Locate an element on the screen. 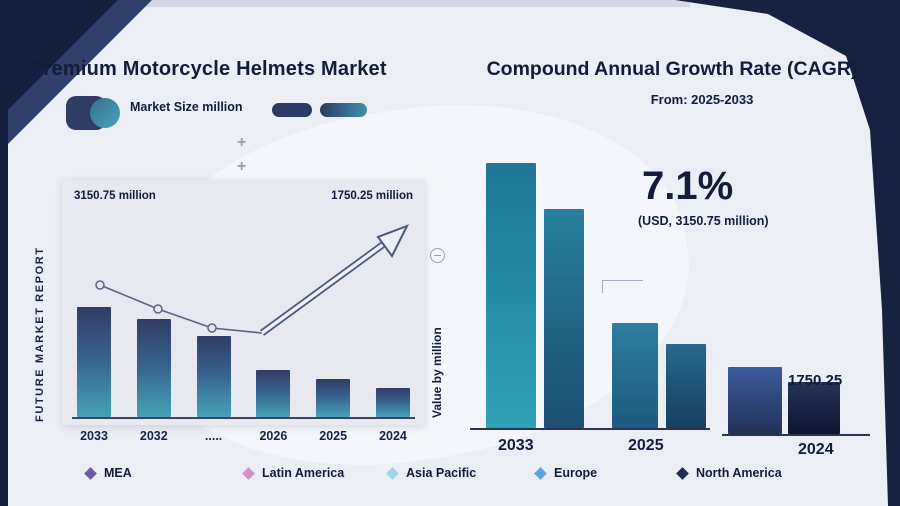 This screenshot has height=506, width=900. right-chart-title: Compound Annual Growth Rate (CAGR) is located at coordinates (672, 69).